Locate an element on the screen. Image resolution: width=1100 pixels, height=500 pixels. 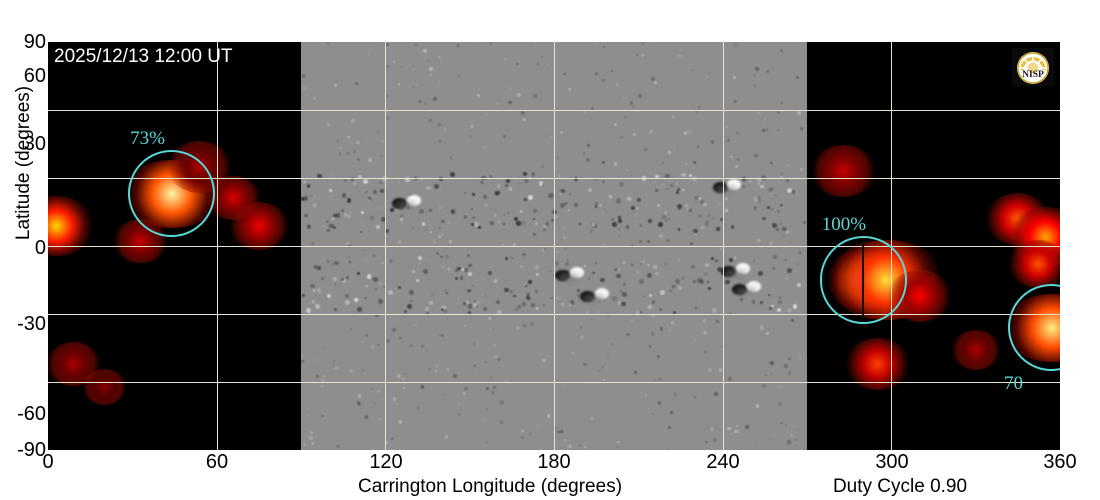
ytick-90: 90 is located at coordinates (34, 42).